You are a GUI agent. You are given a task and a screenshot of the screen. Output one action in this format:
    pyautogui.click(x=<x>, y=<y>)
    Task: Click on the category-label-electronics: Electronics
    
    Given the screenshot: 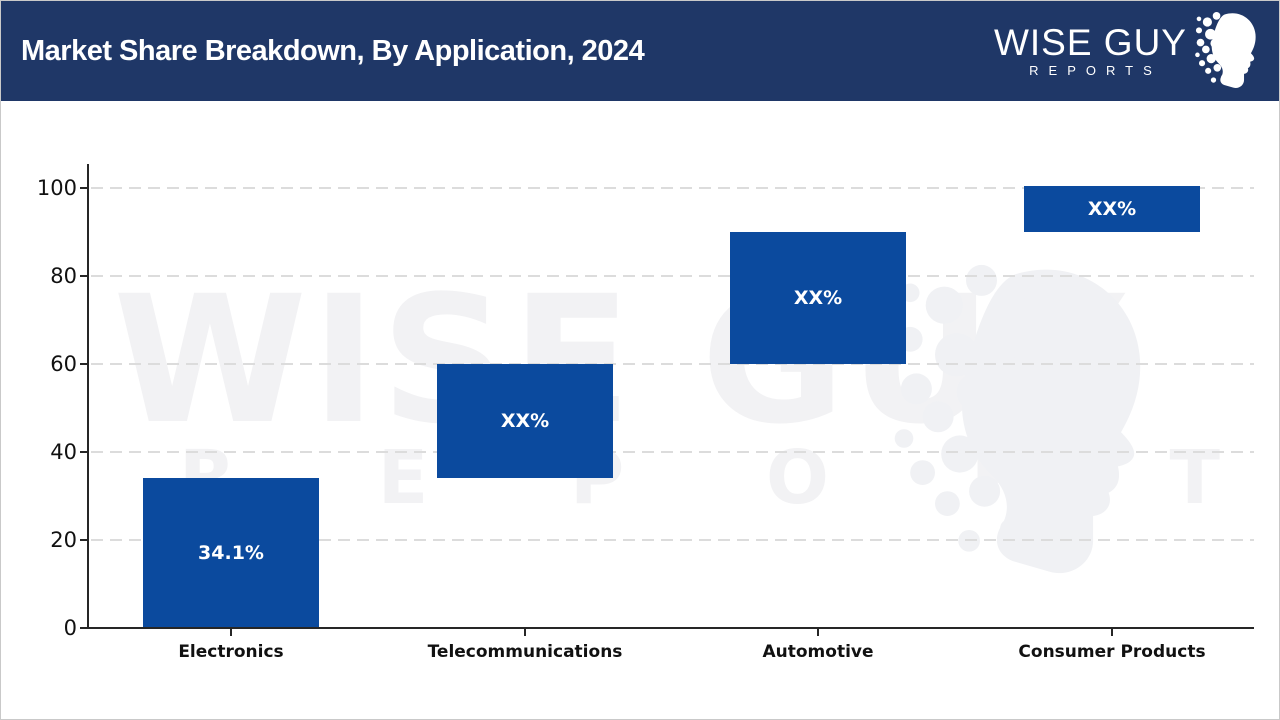 What is the action you would take?
    pyautogui.click(x=231, y=652)
    